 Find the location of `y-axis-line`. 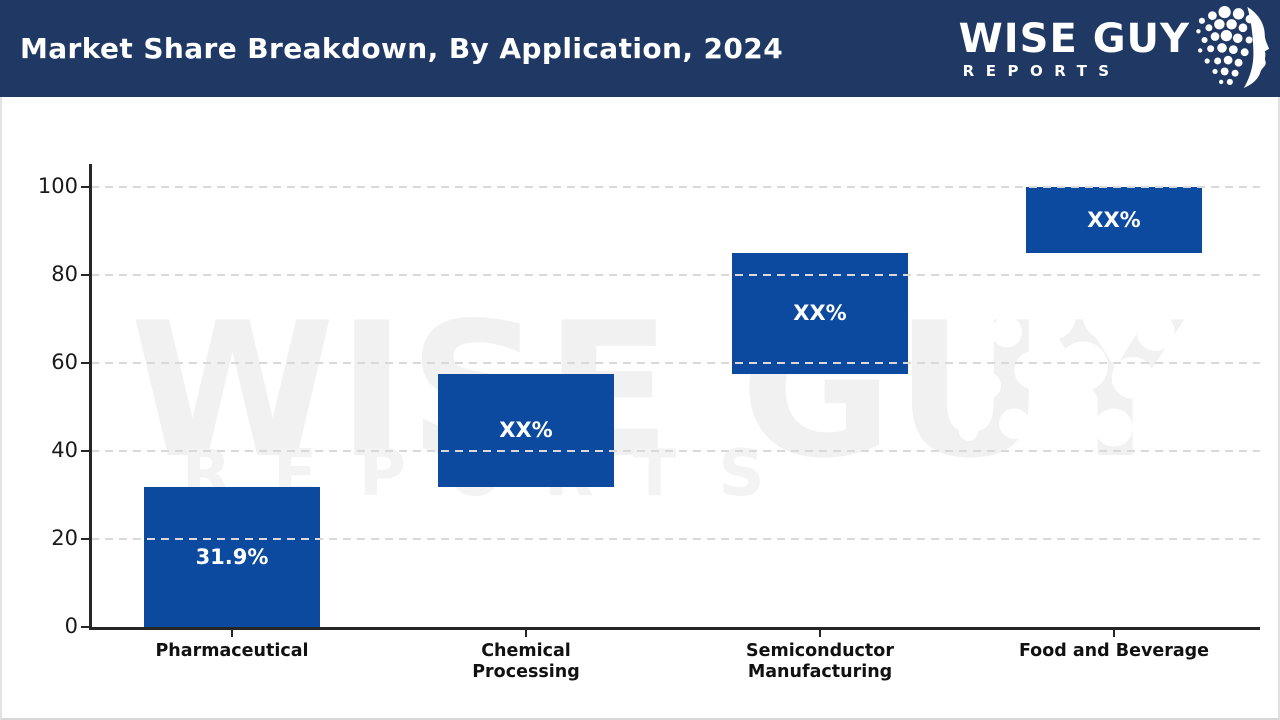

y-axis-line is located at coordinates (90, 396).